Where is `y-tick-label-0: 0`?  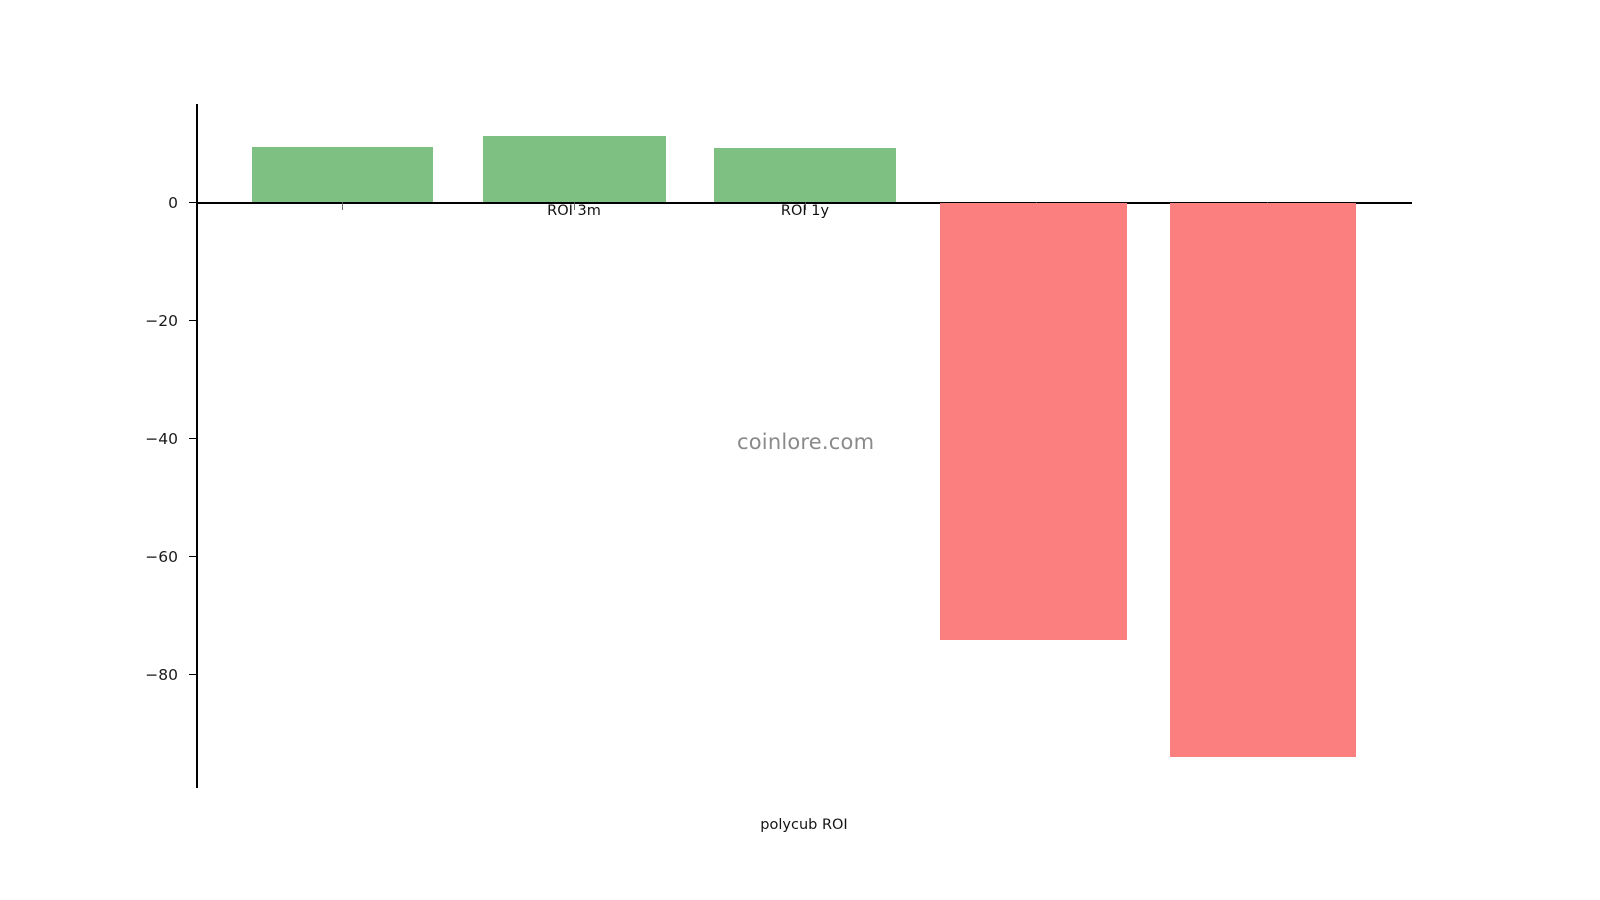
y-tick-label-0: 0 is located at coordinates (173, 203).